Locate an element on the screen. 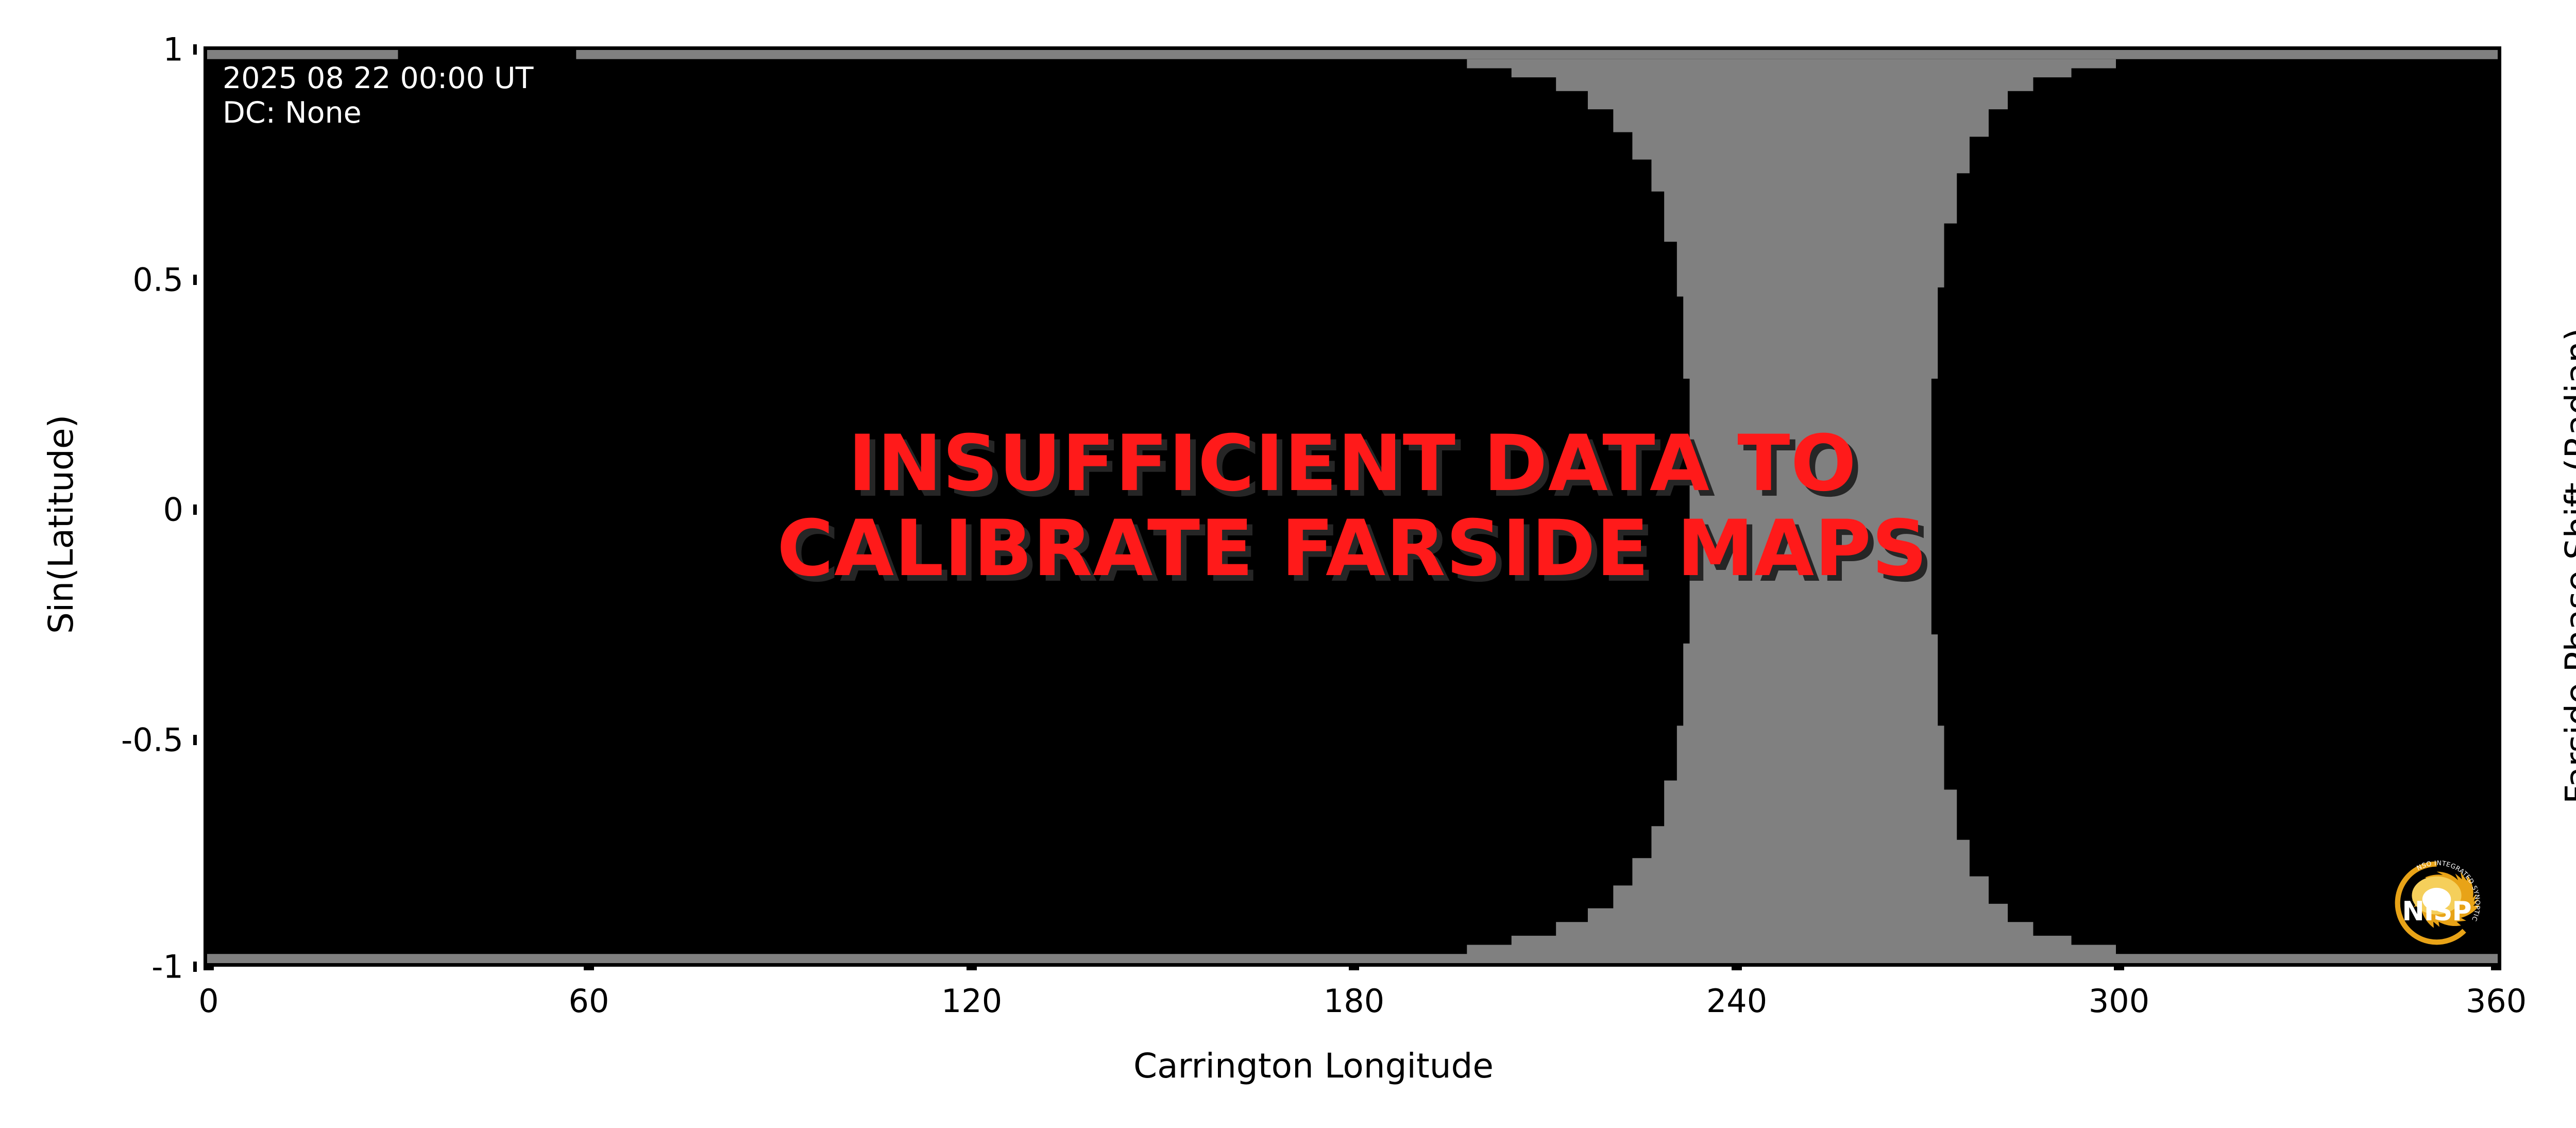 This screenshot has width=2576, height=1128. x-ticklabel-360: 360 is located at coordinates (2496, 1001).